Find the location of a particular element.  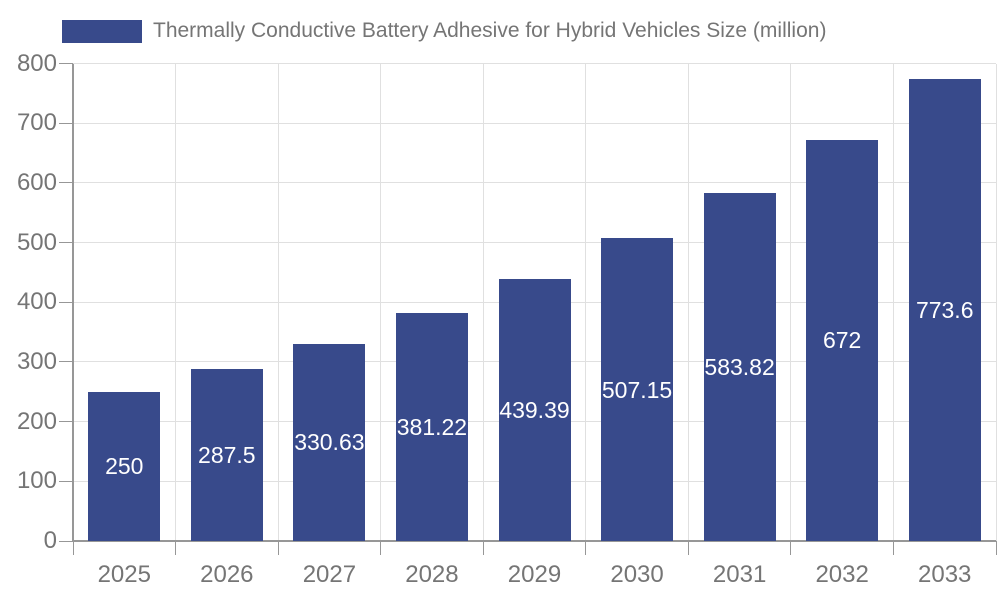

y-tick-label: 600 is located at coordinates (36, 182).